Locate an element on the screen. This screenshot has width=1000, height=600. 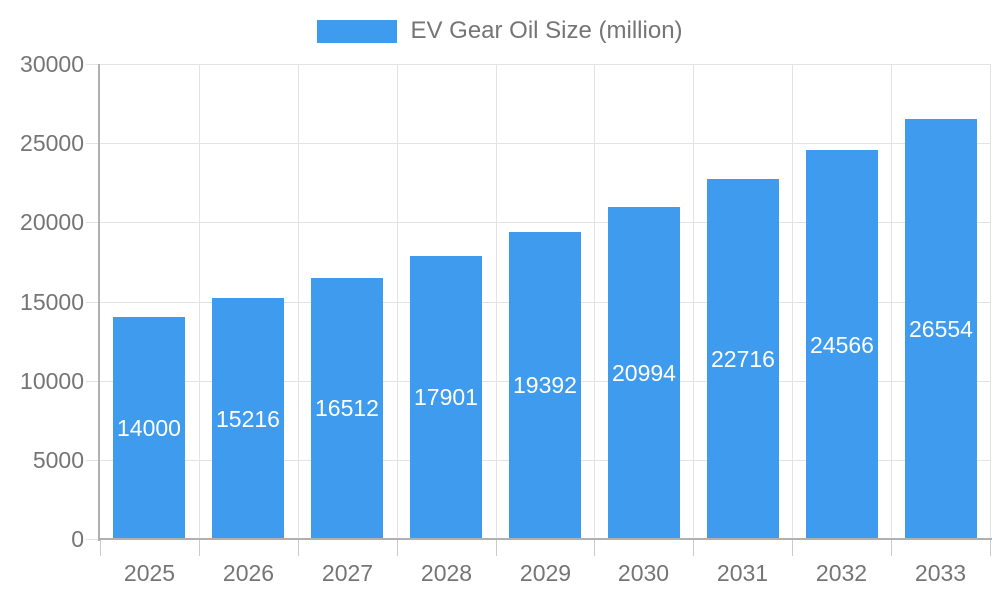
y-tick-label: 0 is located at coordinates (77, 539).